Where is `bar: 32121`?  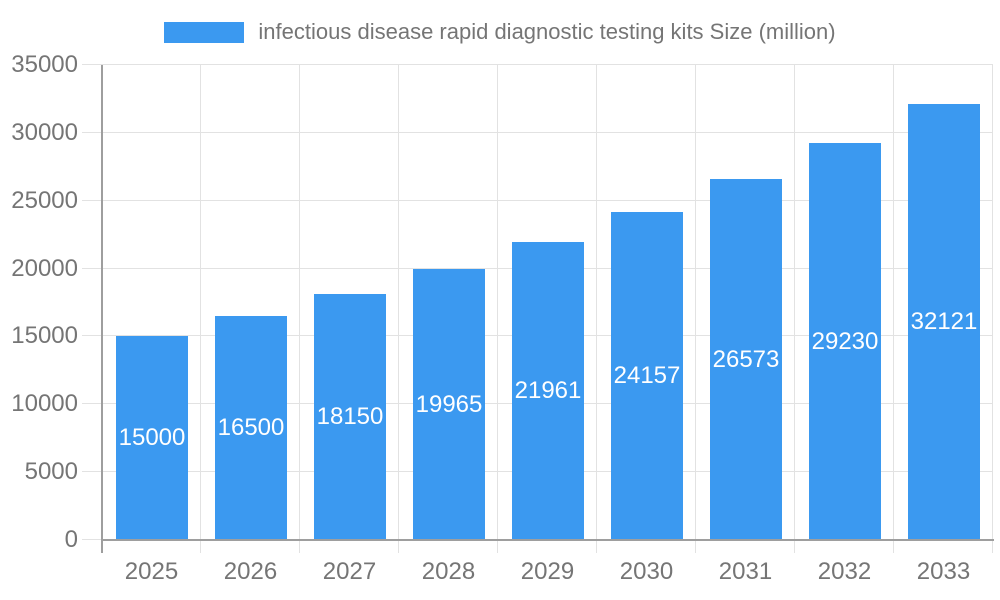
bar: 32121 is located at coordinates (944, 322).